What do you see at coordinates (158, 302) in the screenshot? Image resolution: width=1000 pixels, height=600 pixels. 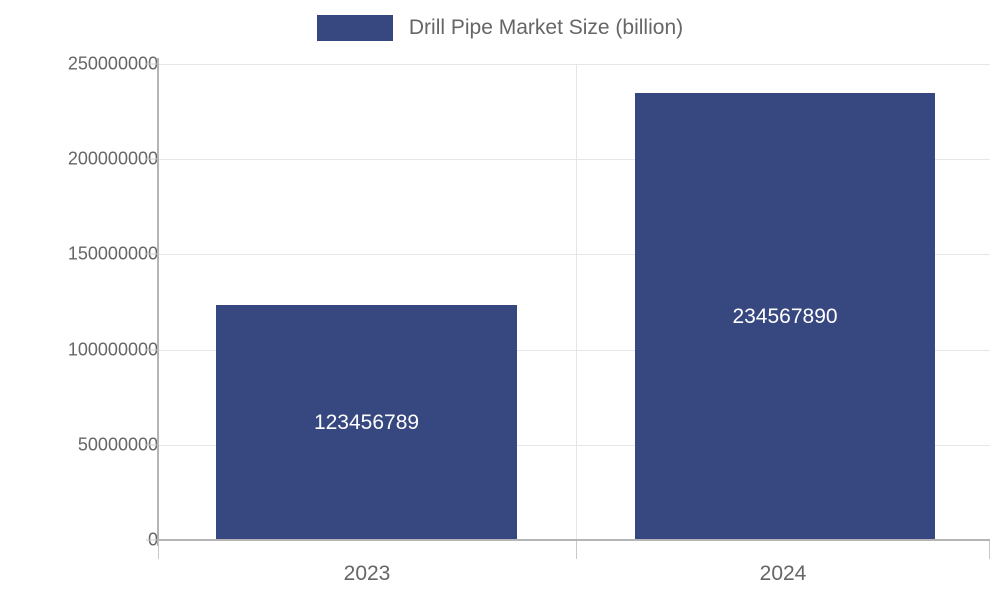 I see `y-axis-line` at bounding box center [158, 302].